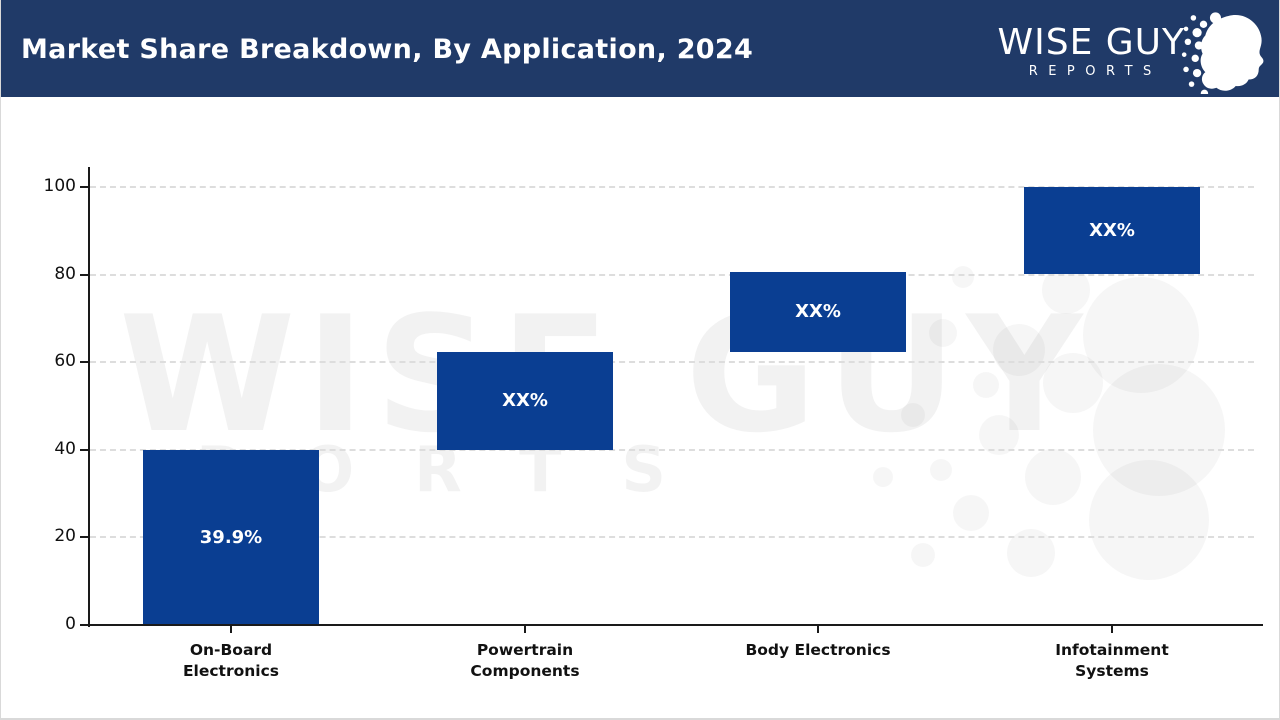  I want to click on bar-1: 39.9%, so click(231, 537).